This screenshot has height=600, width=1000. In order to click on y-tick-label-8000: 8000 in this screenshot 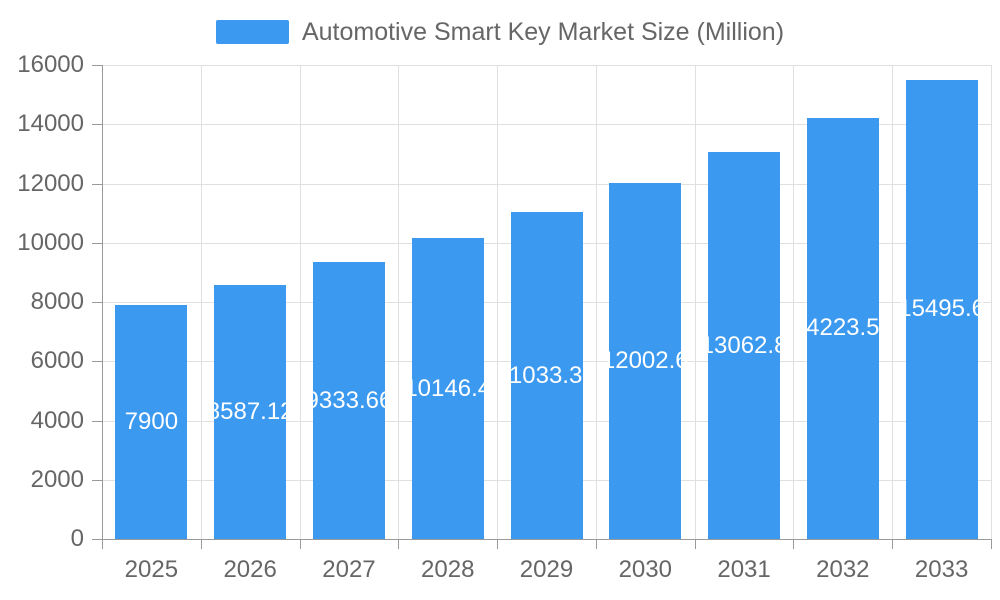, I will do `click(57, 301)`.